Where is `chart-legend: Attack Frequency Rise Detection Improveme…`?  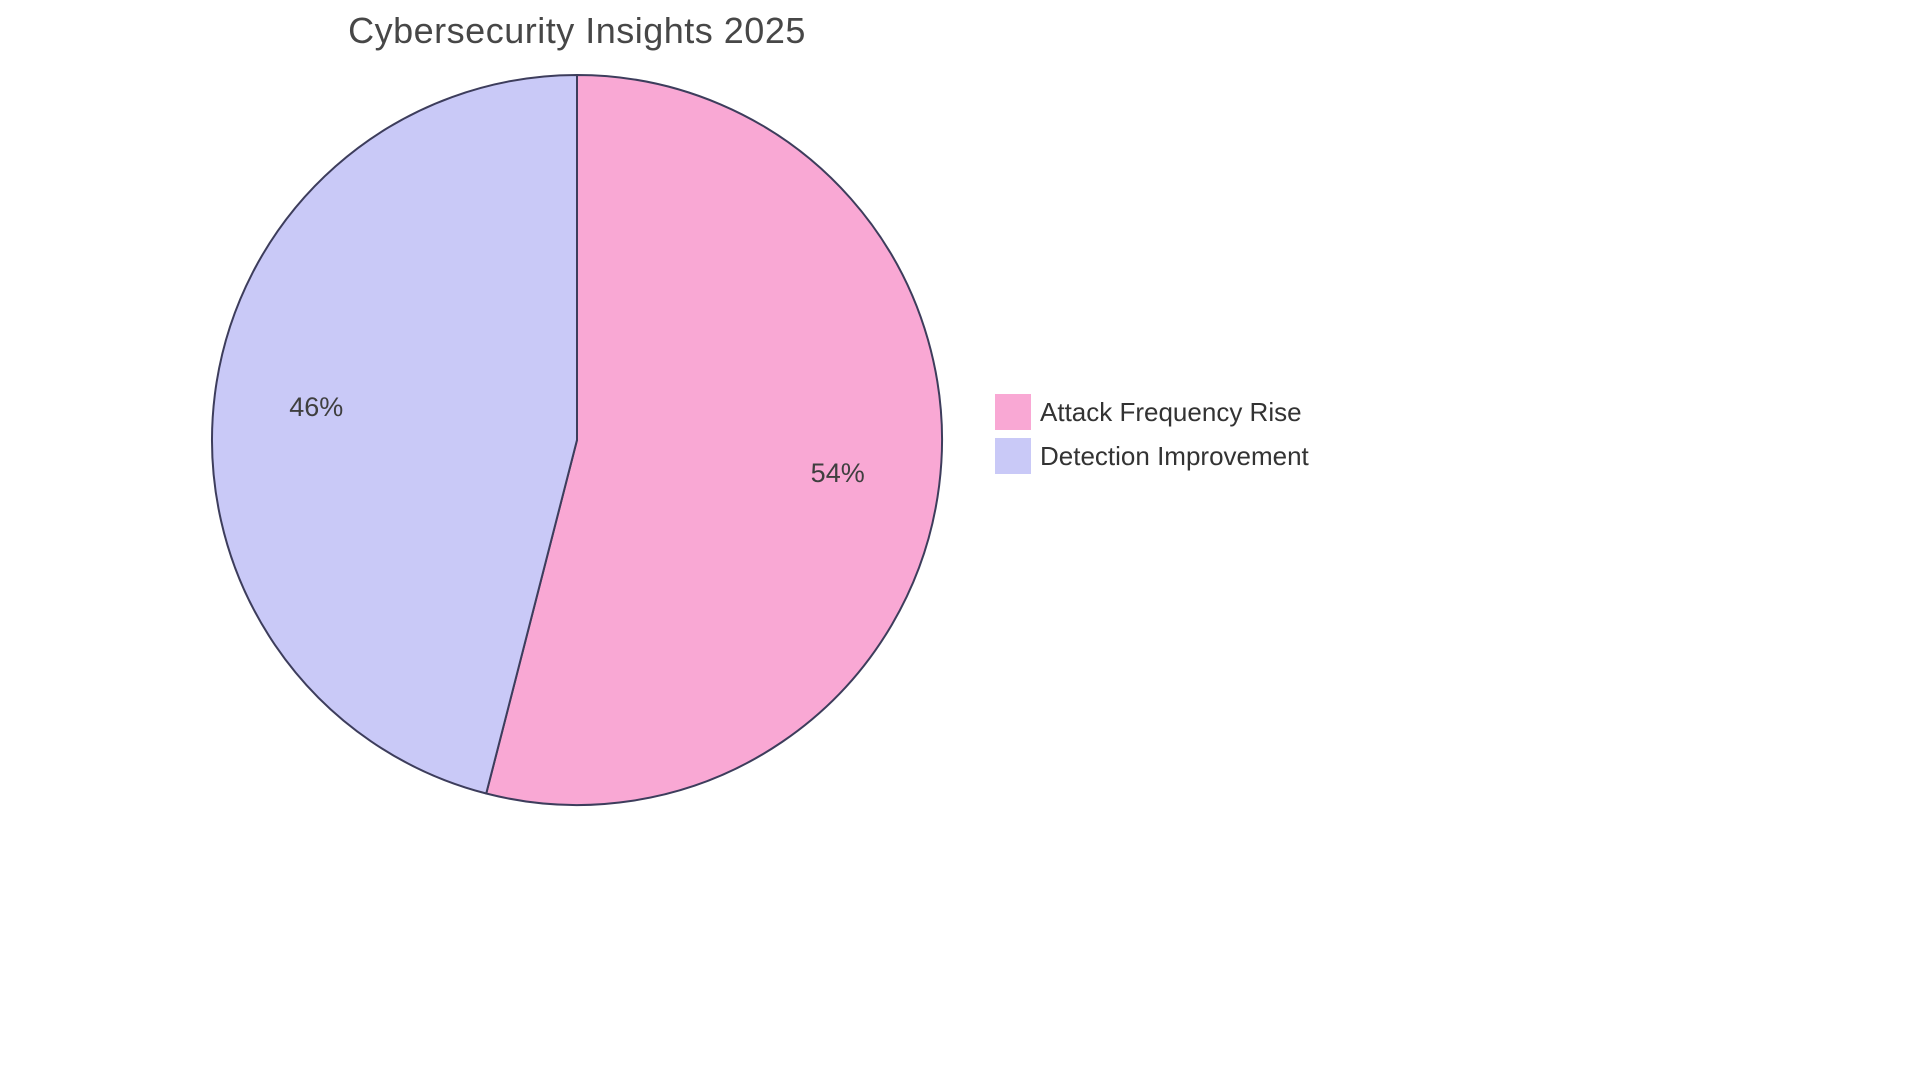 chart-legend: Attack Frequency Rise Detection Improveme… is located at coordinates (1152, 438).